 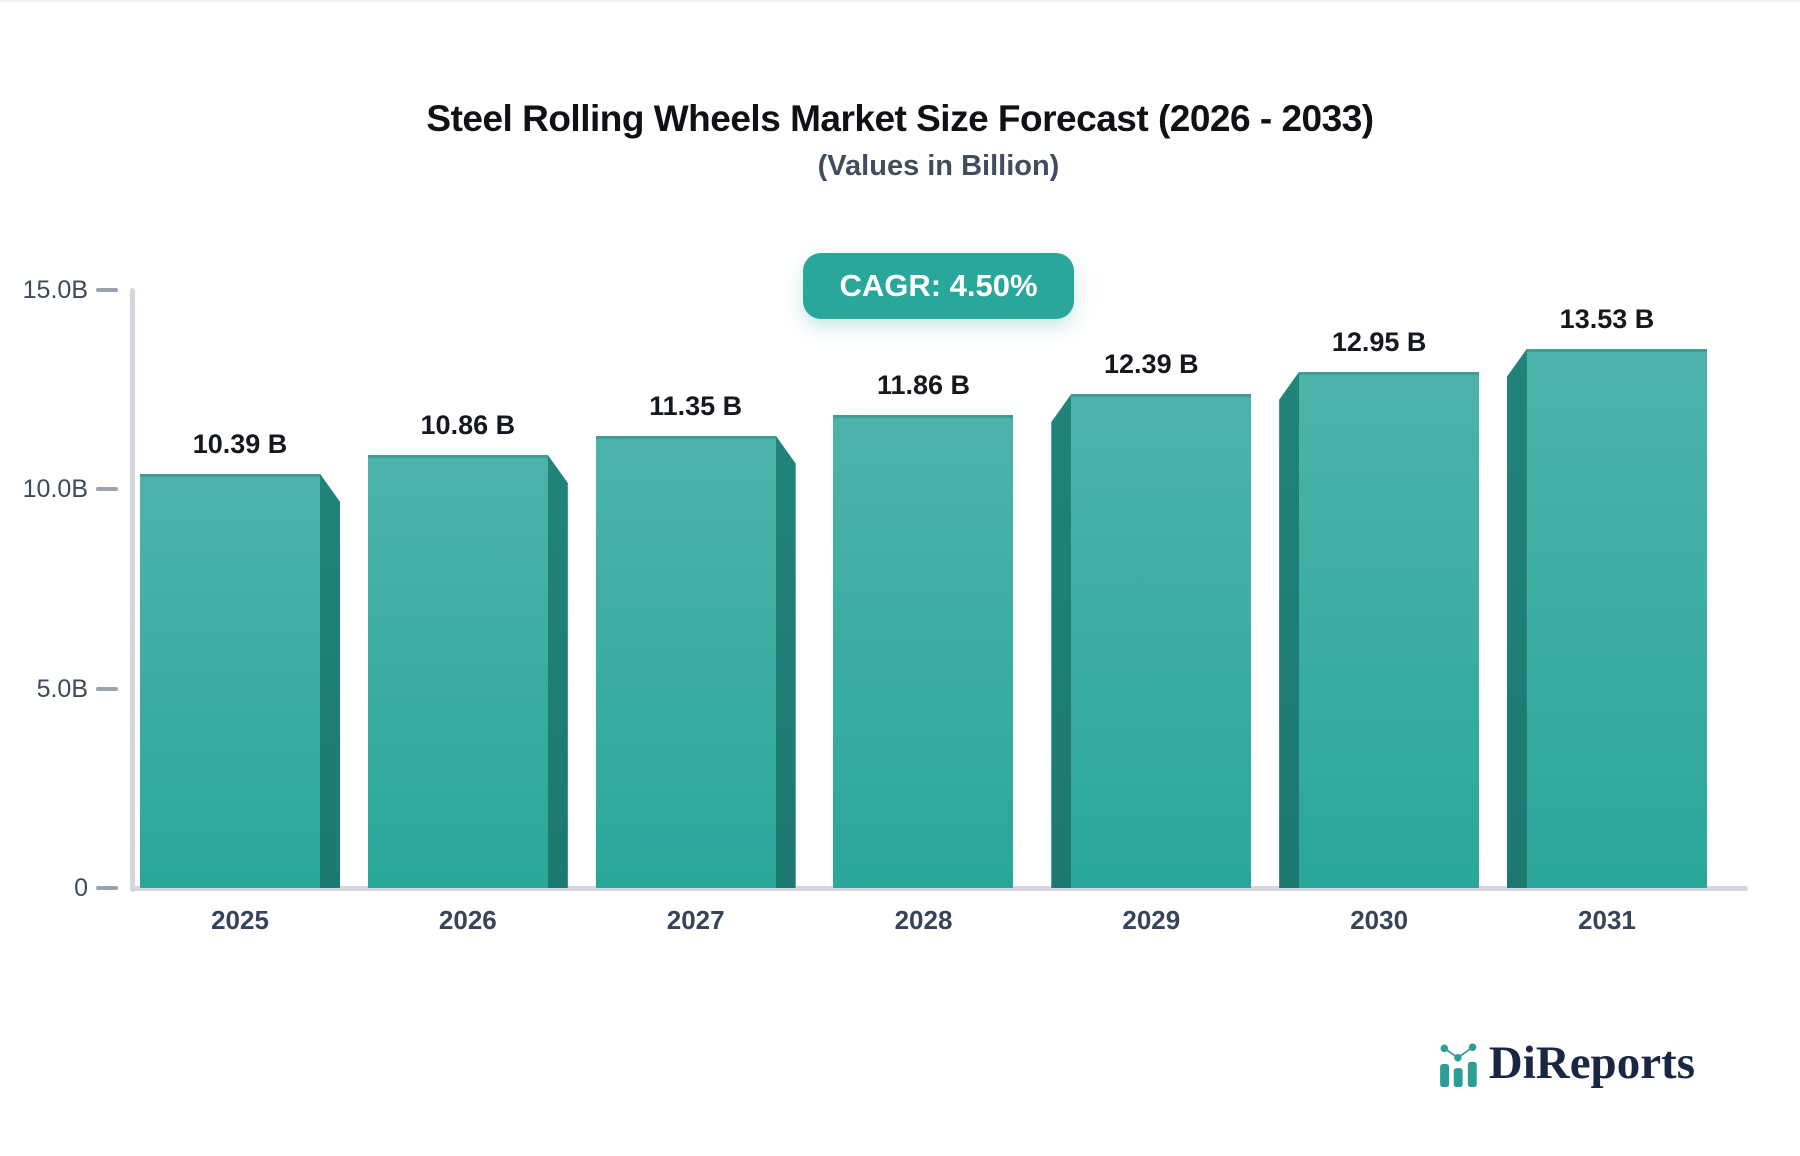 I want to click on bar-group-2029, so click(x=1151, y=641).